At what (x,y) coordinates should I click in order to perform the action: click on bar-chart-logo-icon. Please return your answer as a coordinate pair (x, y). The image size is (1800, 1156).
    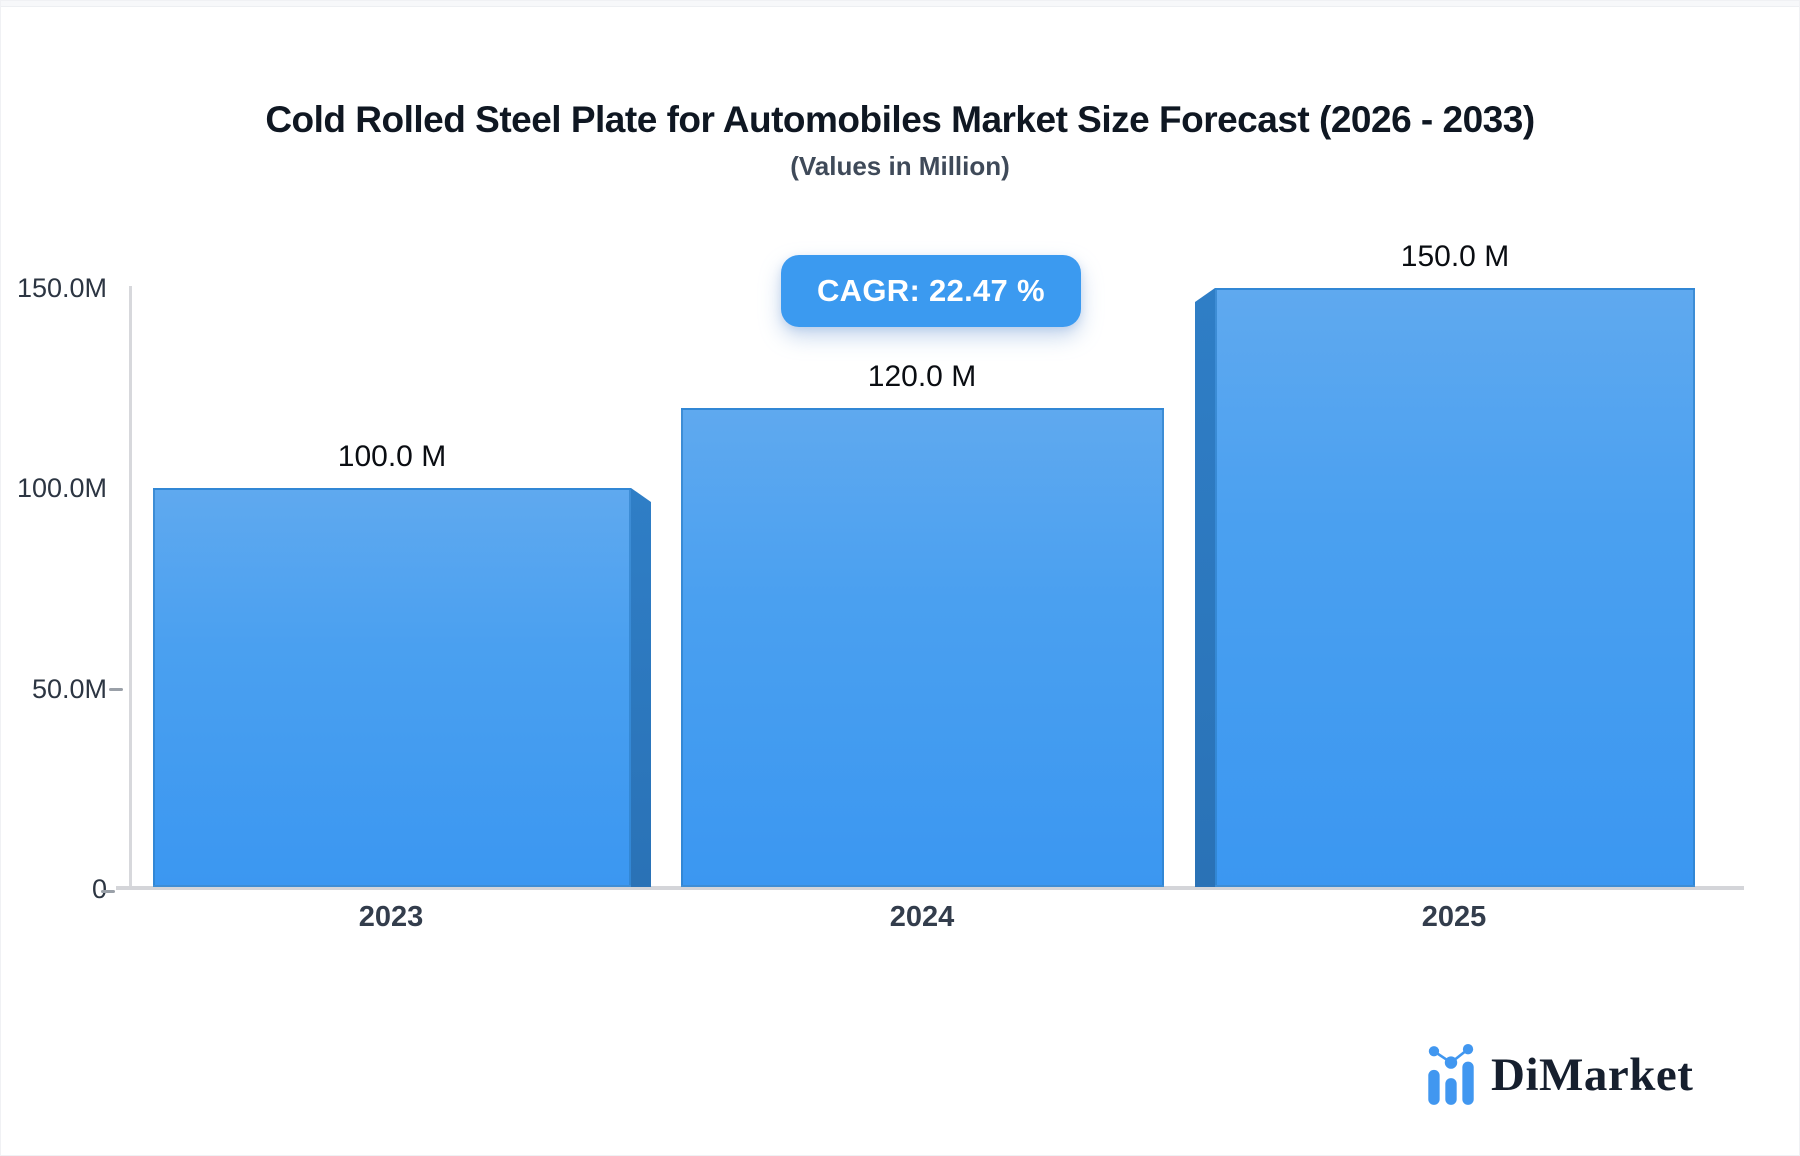
    Looking at the image, I should click on (1451, 1074).